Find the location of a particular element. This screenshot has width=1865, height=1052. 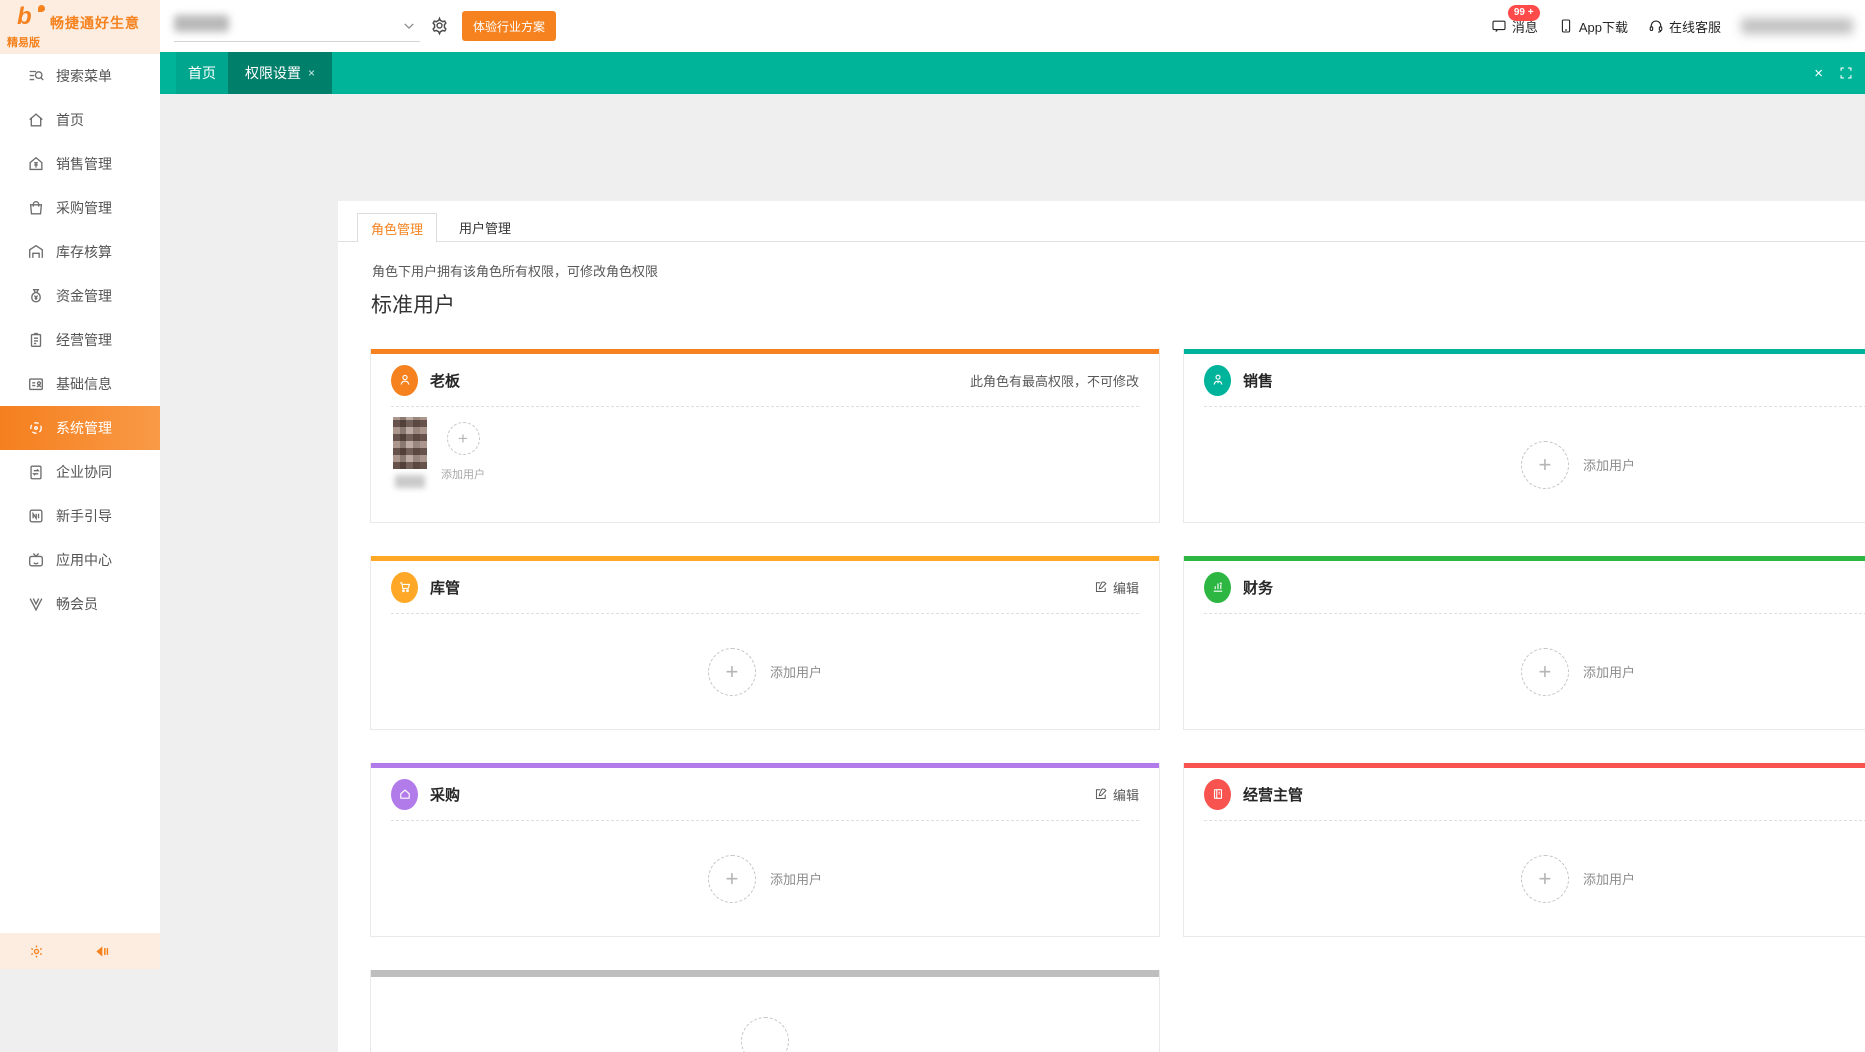

sidebar-item-label: 企业协同 is located at coordinates (84, 472).